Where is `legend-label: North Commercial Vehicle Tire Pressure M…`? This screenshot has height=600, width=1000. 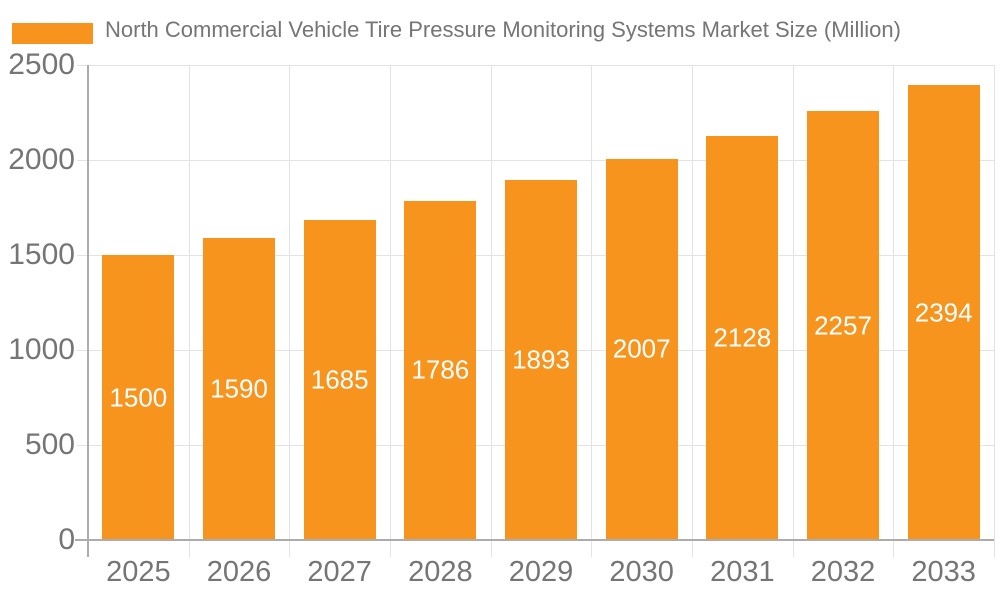
legend-label: North Commercial Vehicle Tire Pressure M… is located at coordinates (503, 29).